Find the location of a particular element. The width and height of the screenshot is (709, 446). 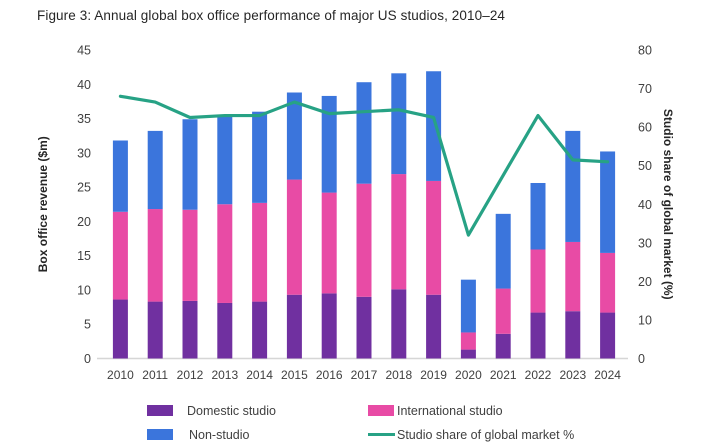

x-axis-label: 2013 is located at coordinates (224, 375).